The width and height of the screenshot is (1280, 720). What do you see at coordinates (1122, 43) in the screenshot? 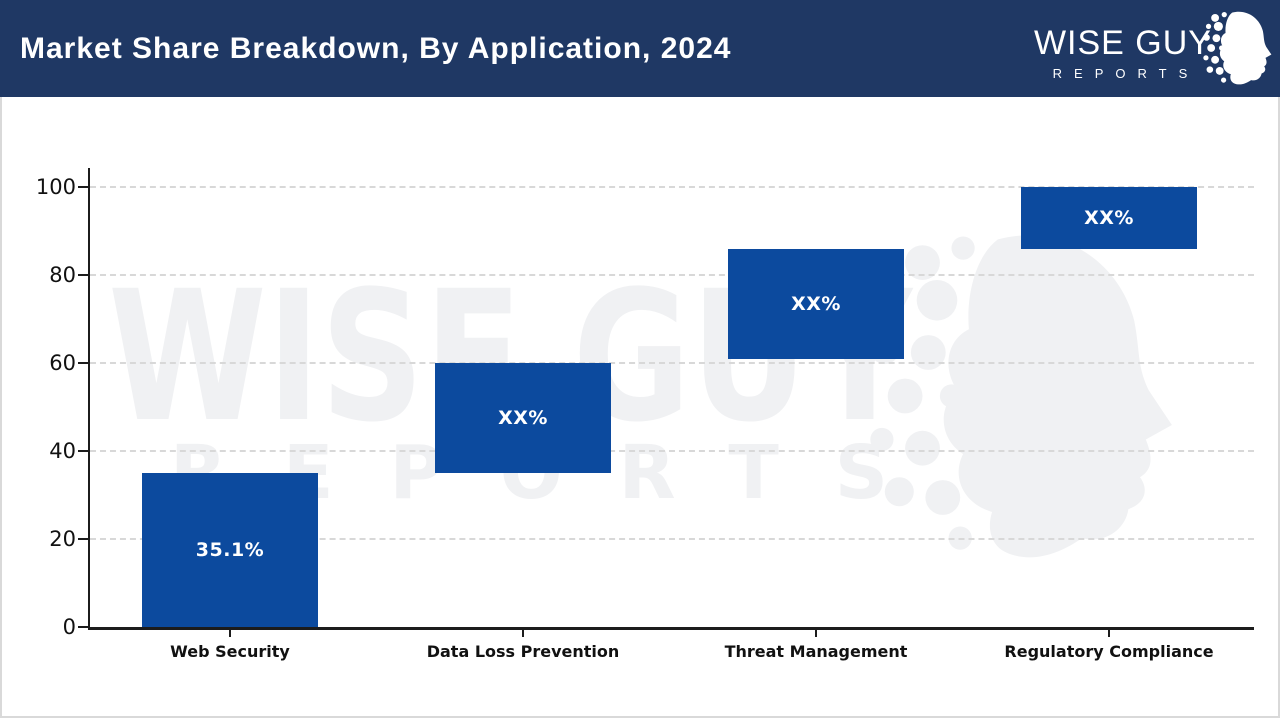
I see `brand-name: WISE GUY` at bounding box center [1122, 43].